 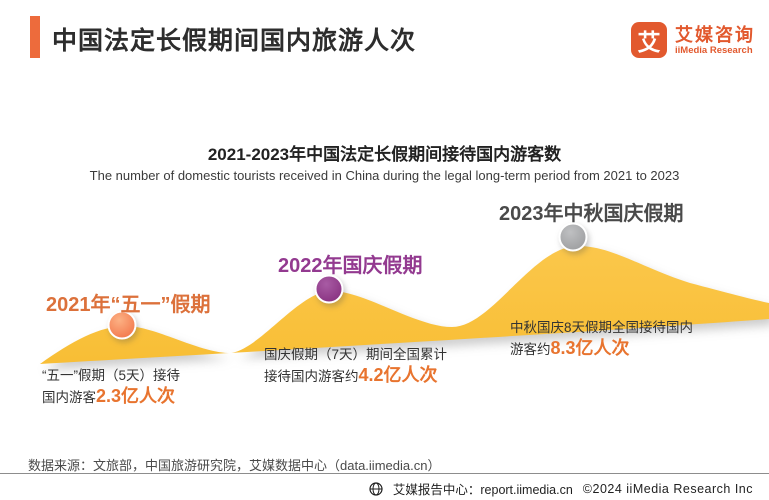 I want to click on data-point-2023, so click(x=573, y=237).